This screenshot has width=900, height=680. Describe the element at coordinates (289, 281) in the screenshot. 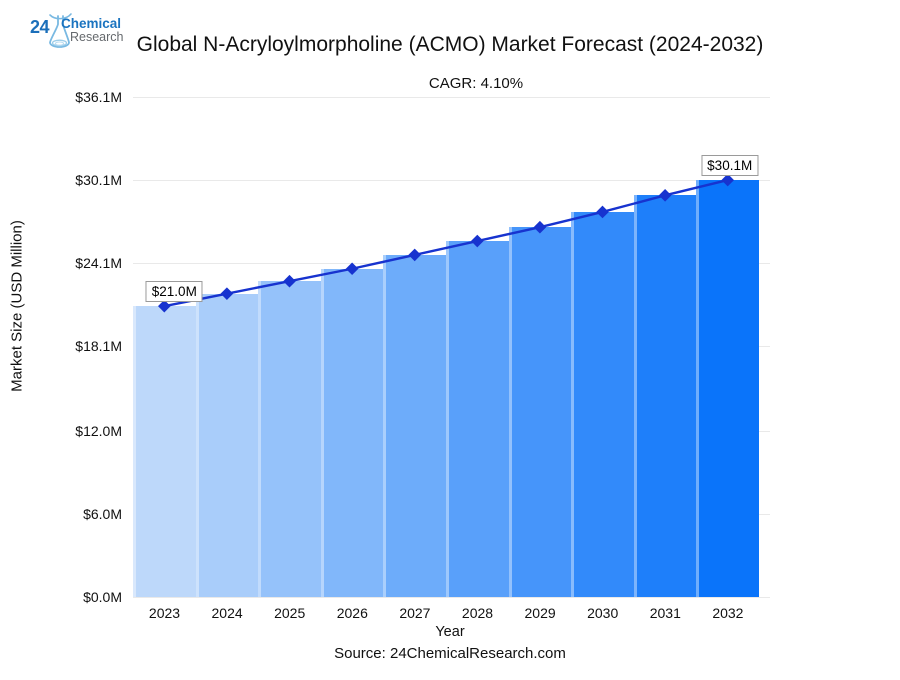

I see `data-point-marker-2025` at that location.